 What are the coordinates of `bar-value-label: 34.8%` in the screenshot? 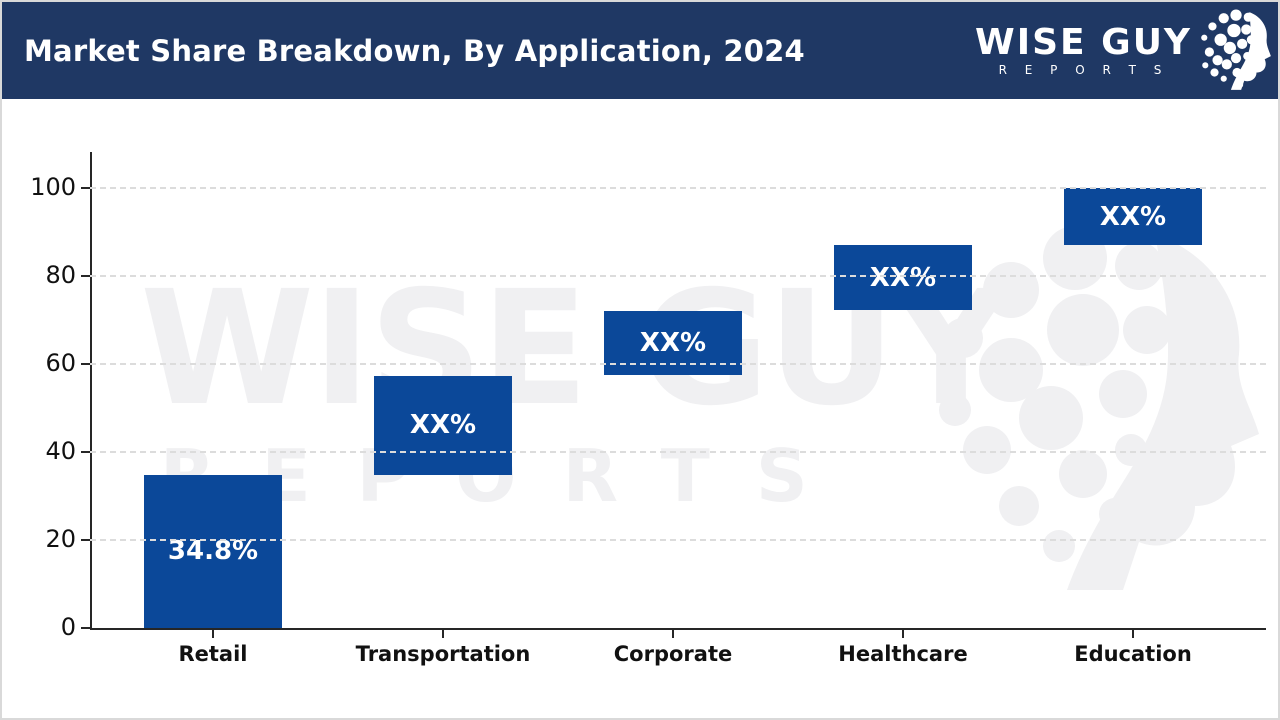 It's located at (213, 551).